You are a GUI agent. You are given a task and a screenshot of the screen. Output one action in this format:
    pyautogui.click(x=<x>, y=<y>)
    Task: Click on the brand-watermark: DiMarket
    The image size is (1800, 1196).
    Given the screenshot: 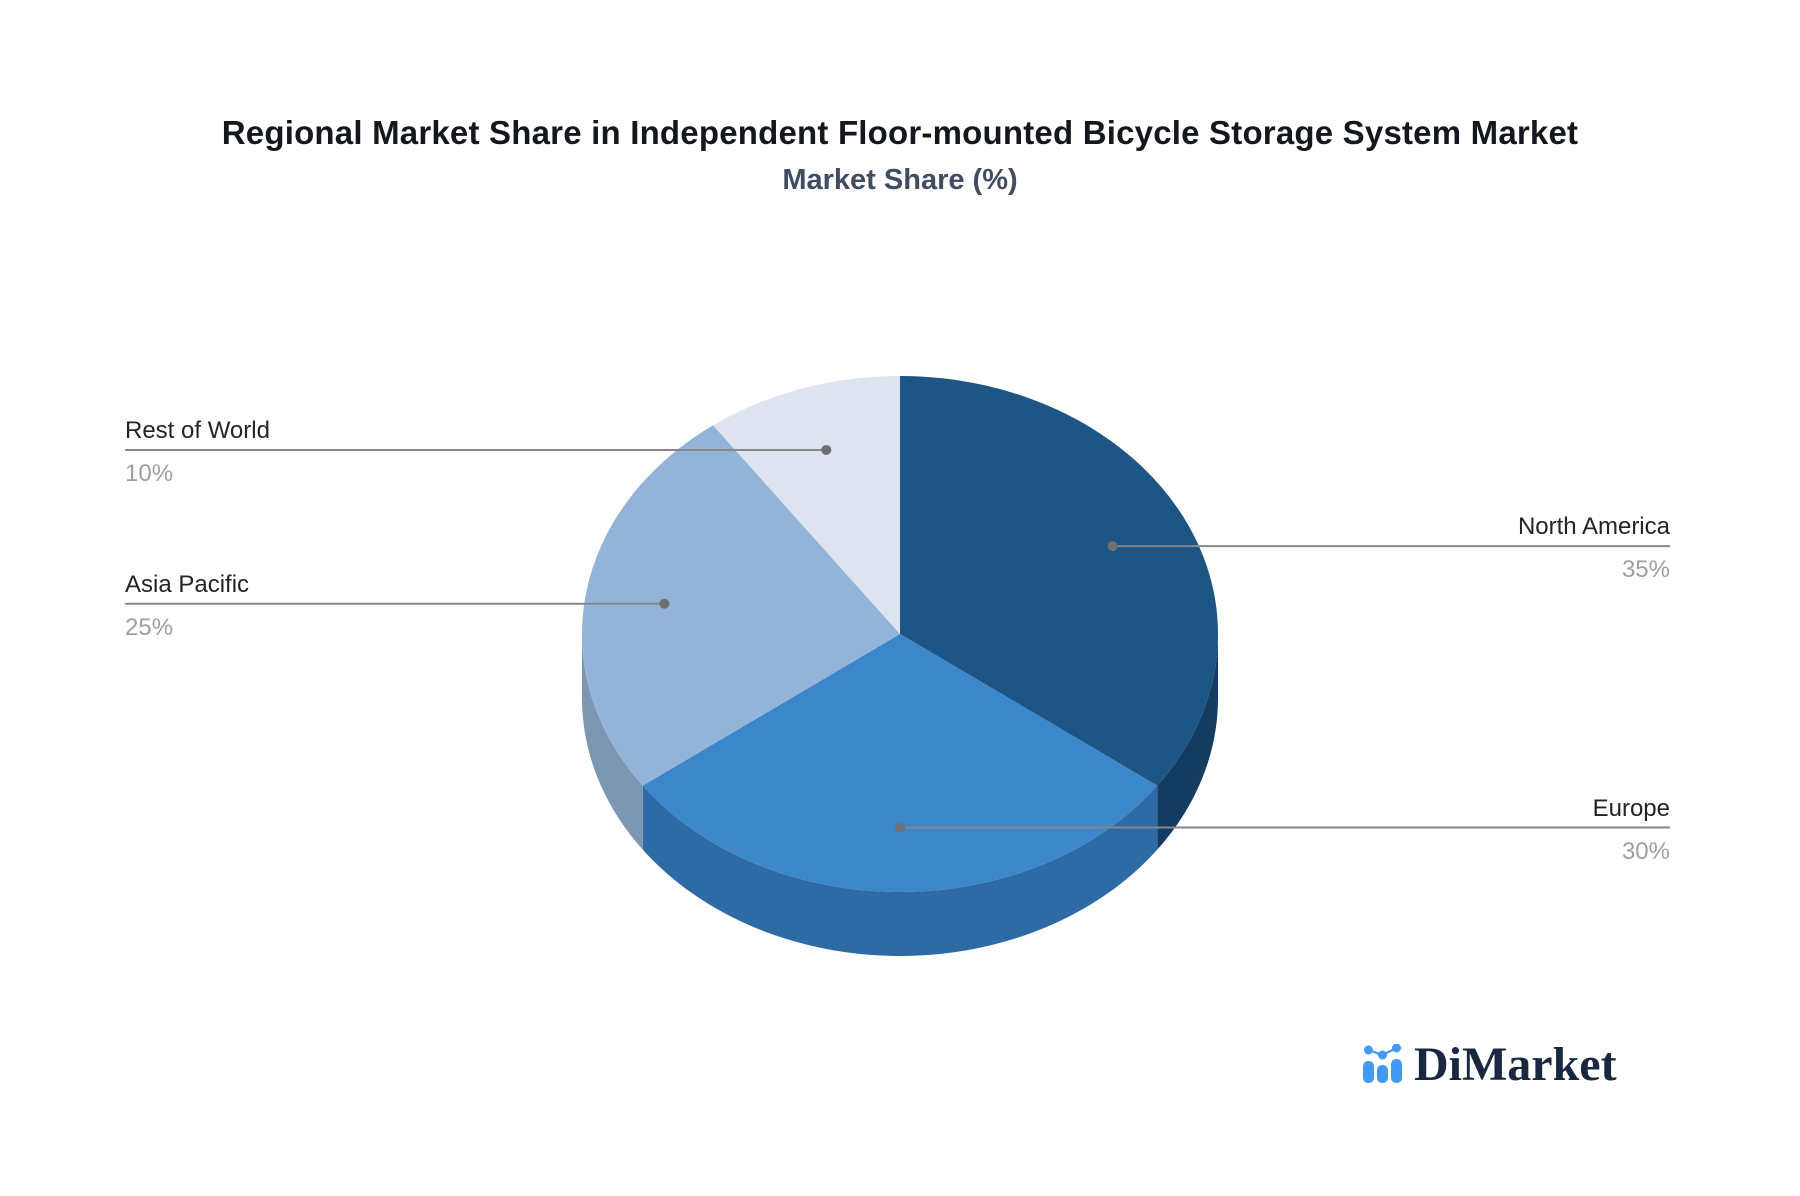 What is the action you would take?
    pyautogui.click(x=1490, y=1064)
    